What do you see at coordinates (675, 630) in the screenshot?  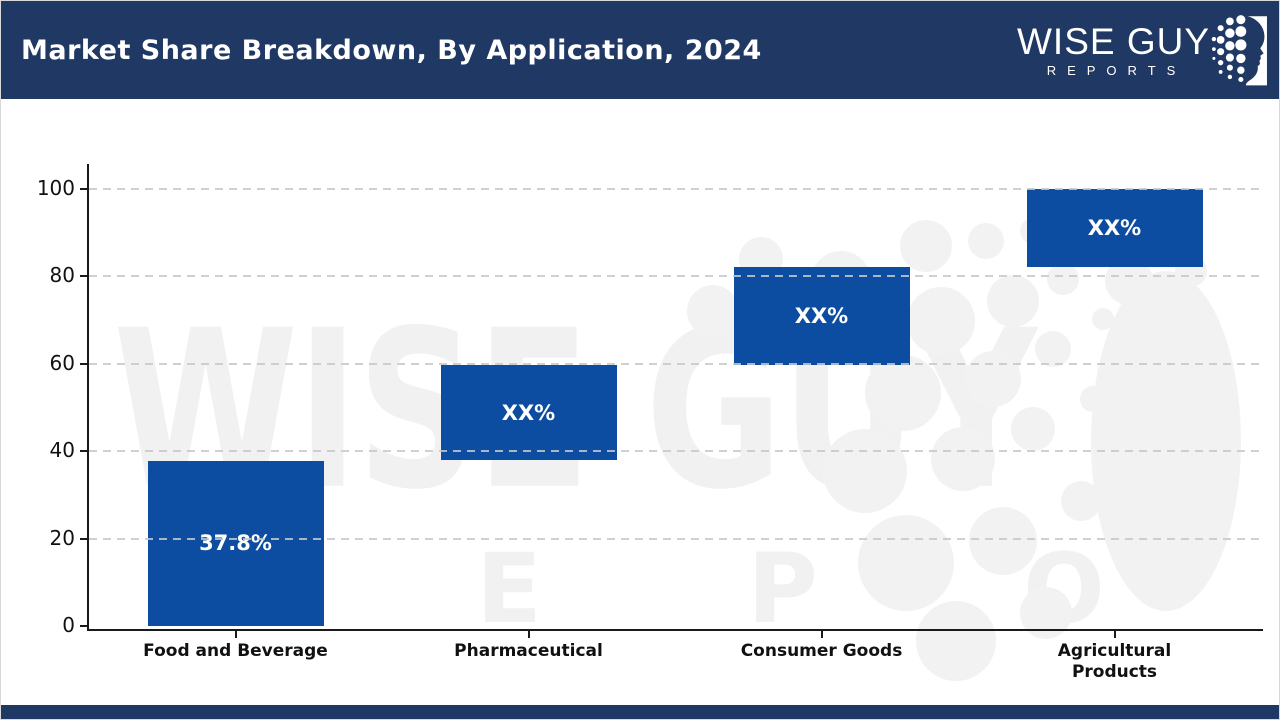 I see `x-axis` at bounding box center [675, 630].